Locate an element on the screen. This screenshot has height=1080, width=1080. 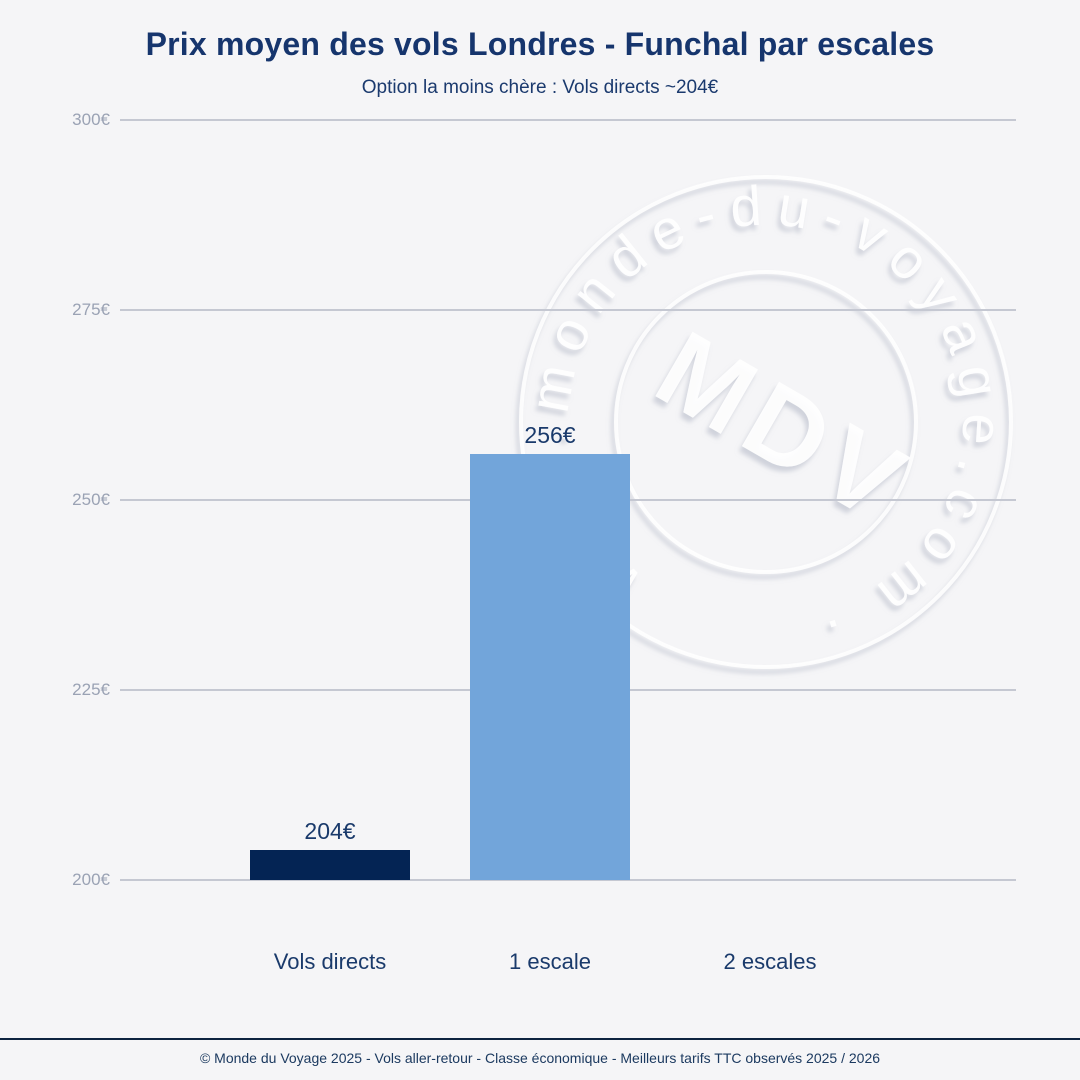
footer-divider is located at coordinates (540, 1039).